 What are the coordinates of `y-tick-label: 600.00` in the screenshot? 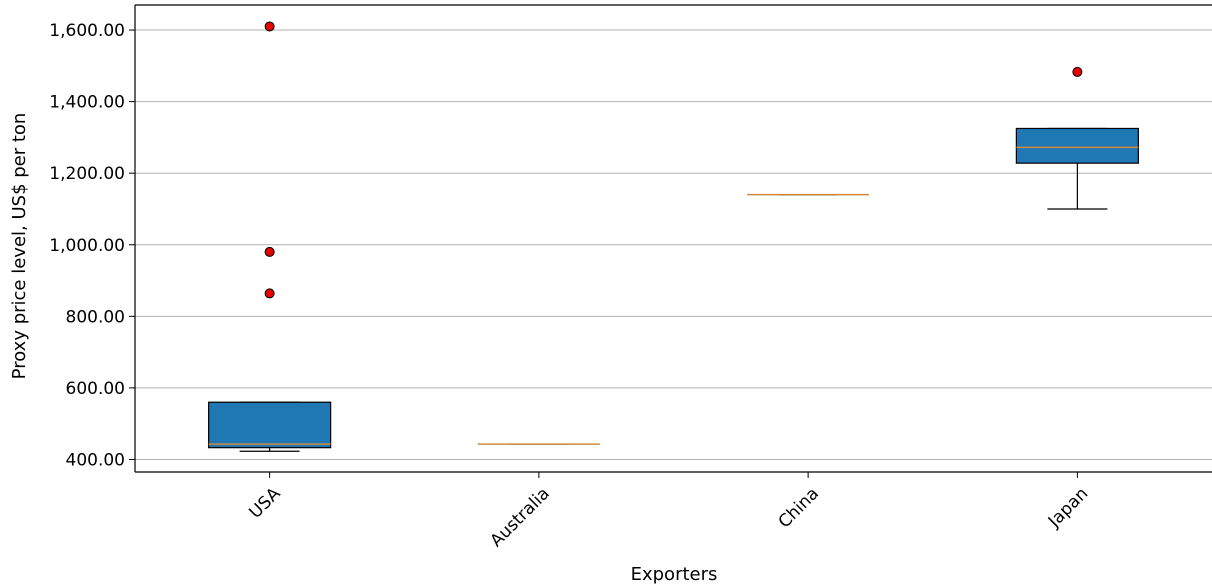 It's located at (95, 389).